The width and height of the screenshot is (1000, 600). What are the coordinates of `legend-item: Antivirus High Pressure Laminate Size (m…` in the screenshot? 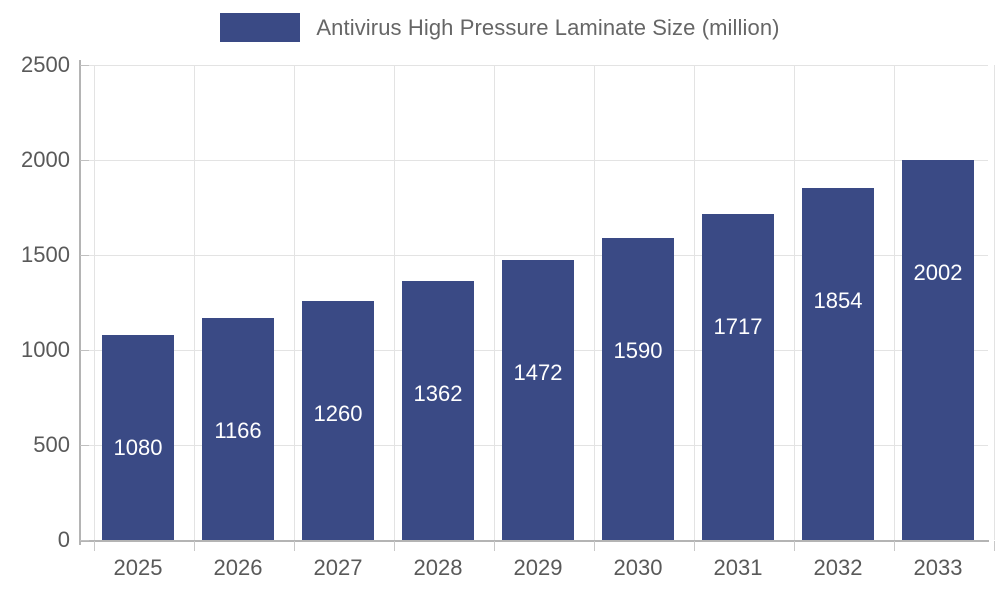 It's located at (499, 27).